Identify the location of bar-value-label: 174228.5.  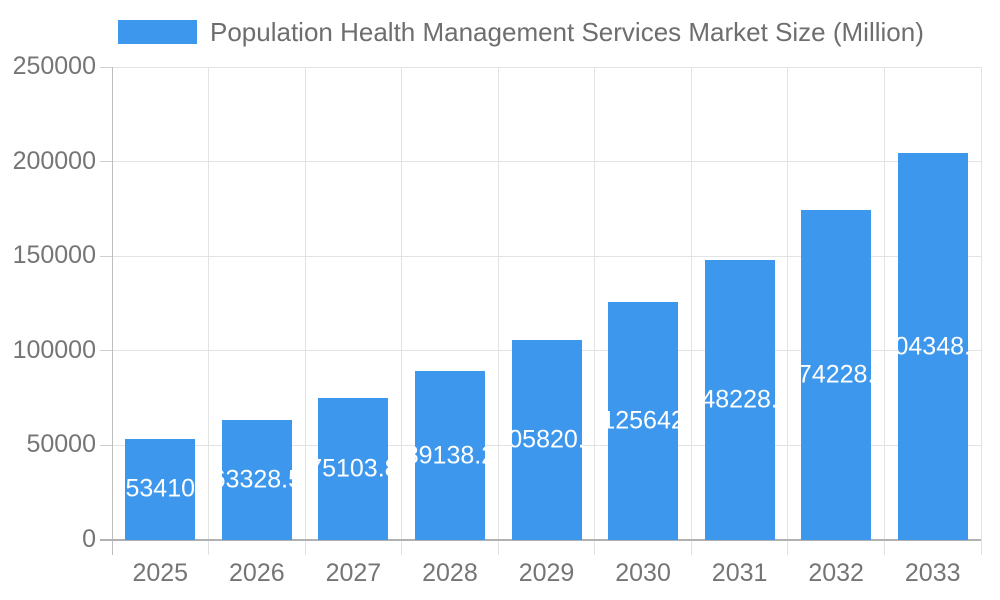
(836, 374).